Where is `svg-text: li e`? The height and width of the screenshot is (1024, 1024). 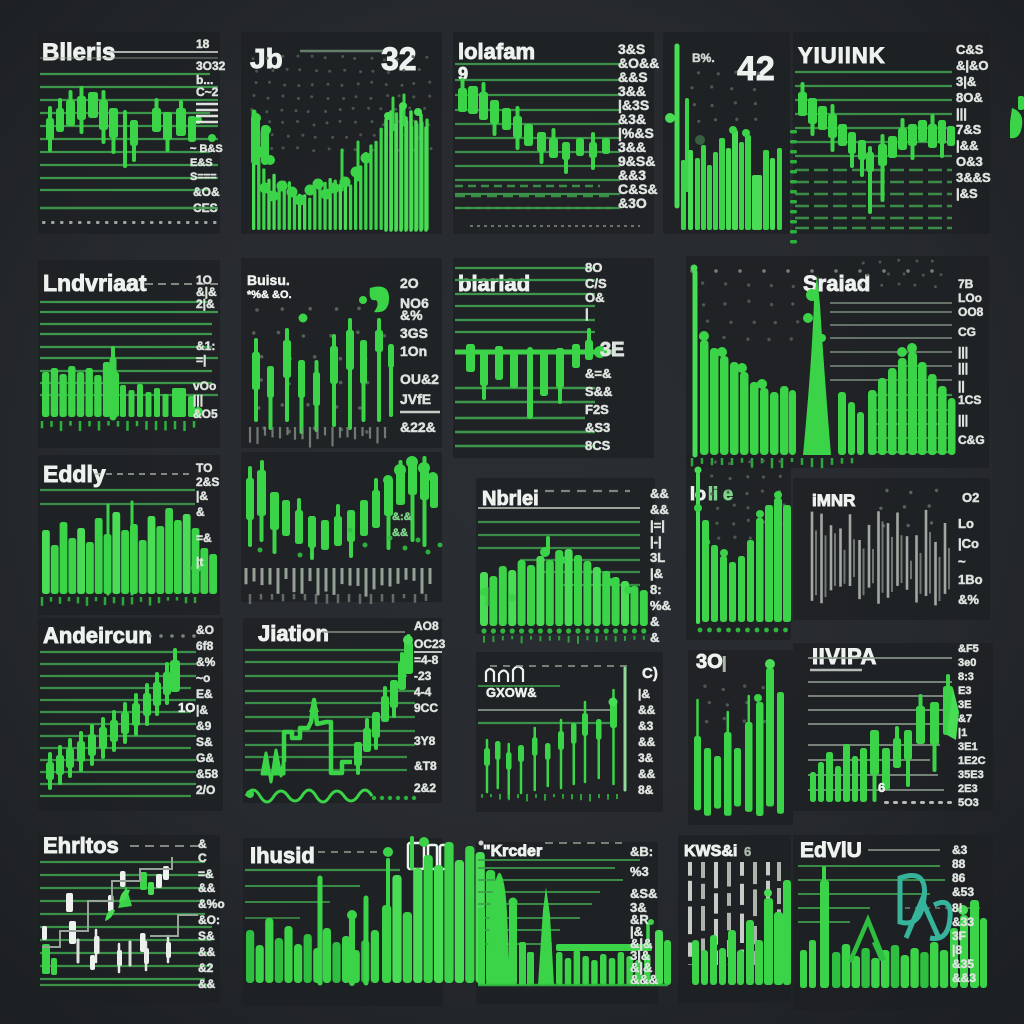 svg-text: li e is located at coordinates (720, 494).